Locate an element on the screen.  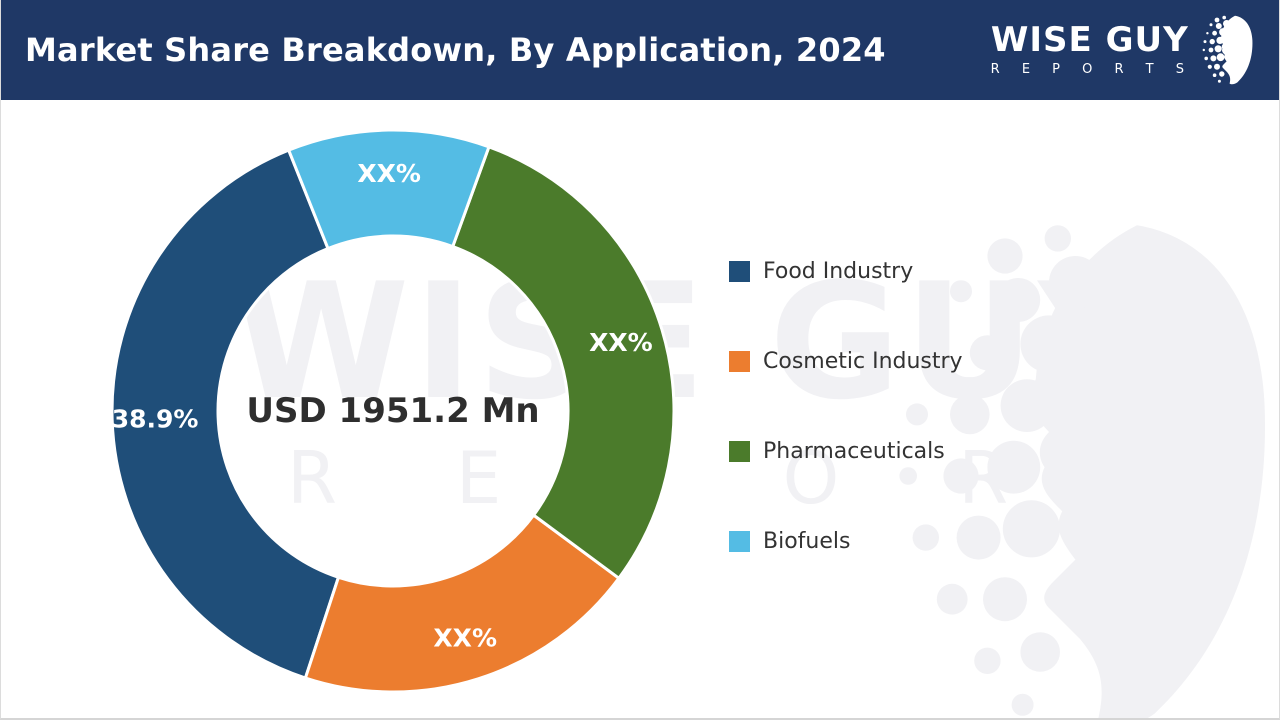
legend-item: Food Industry is located at coordinates (846, 271).